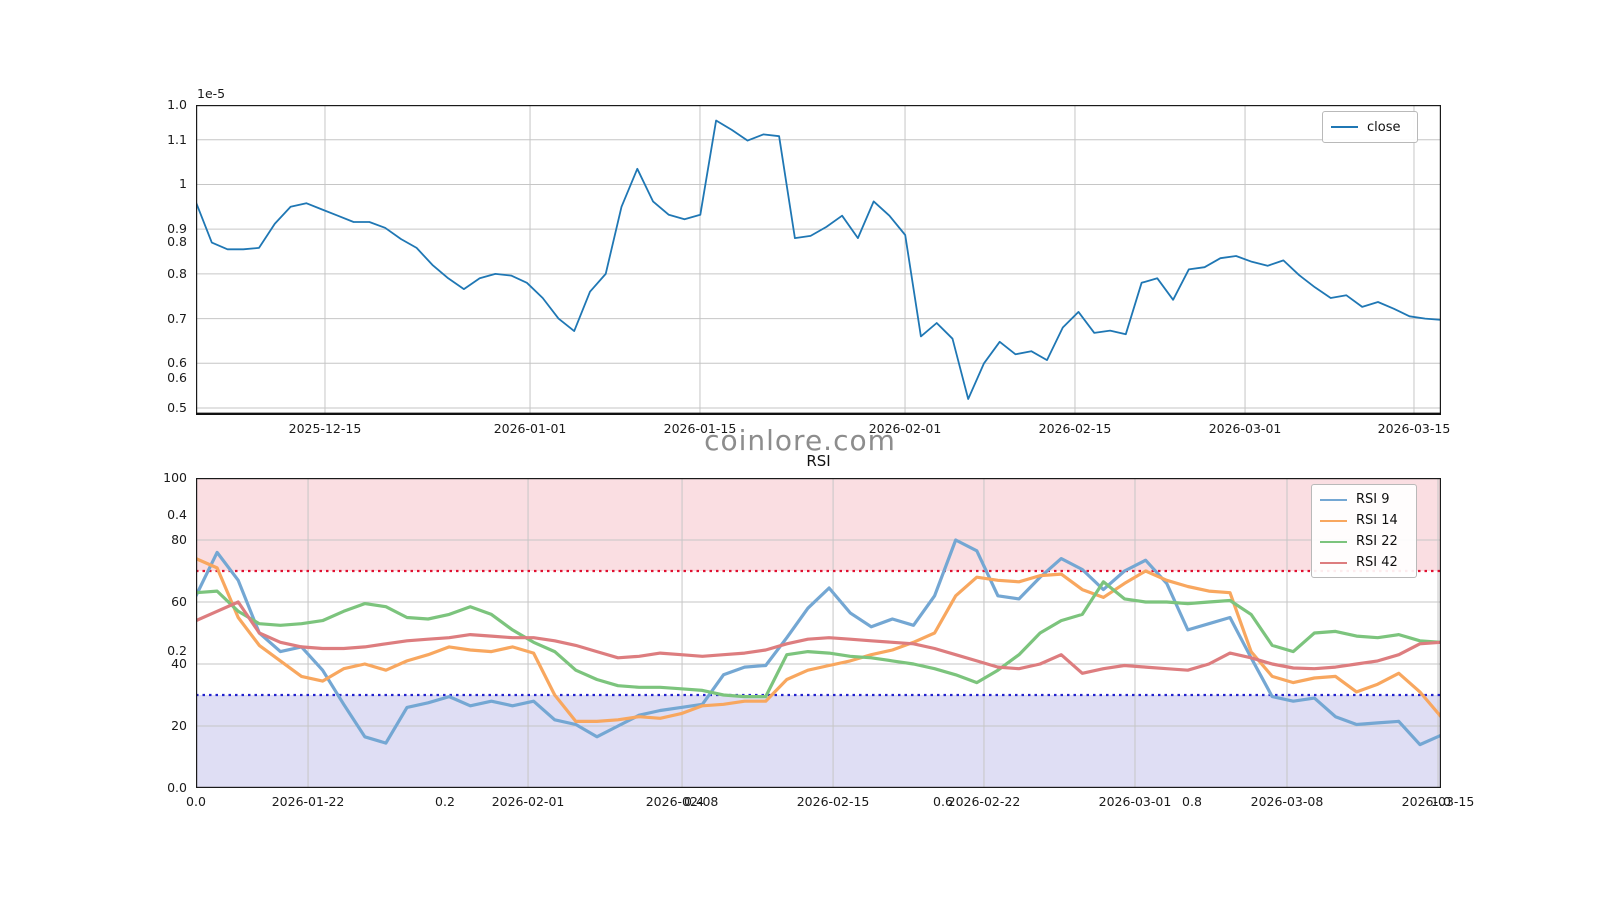 The image size is (1600, 900). I want to click on overlay-y-tick-label: 0.2, so click(177, 651).